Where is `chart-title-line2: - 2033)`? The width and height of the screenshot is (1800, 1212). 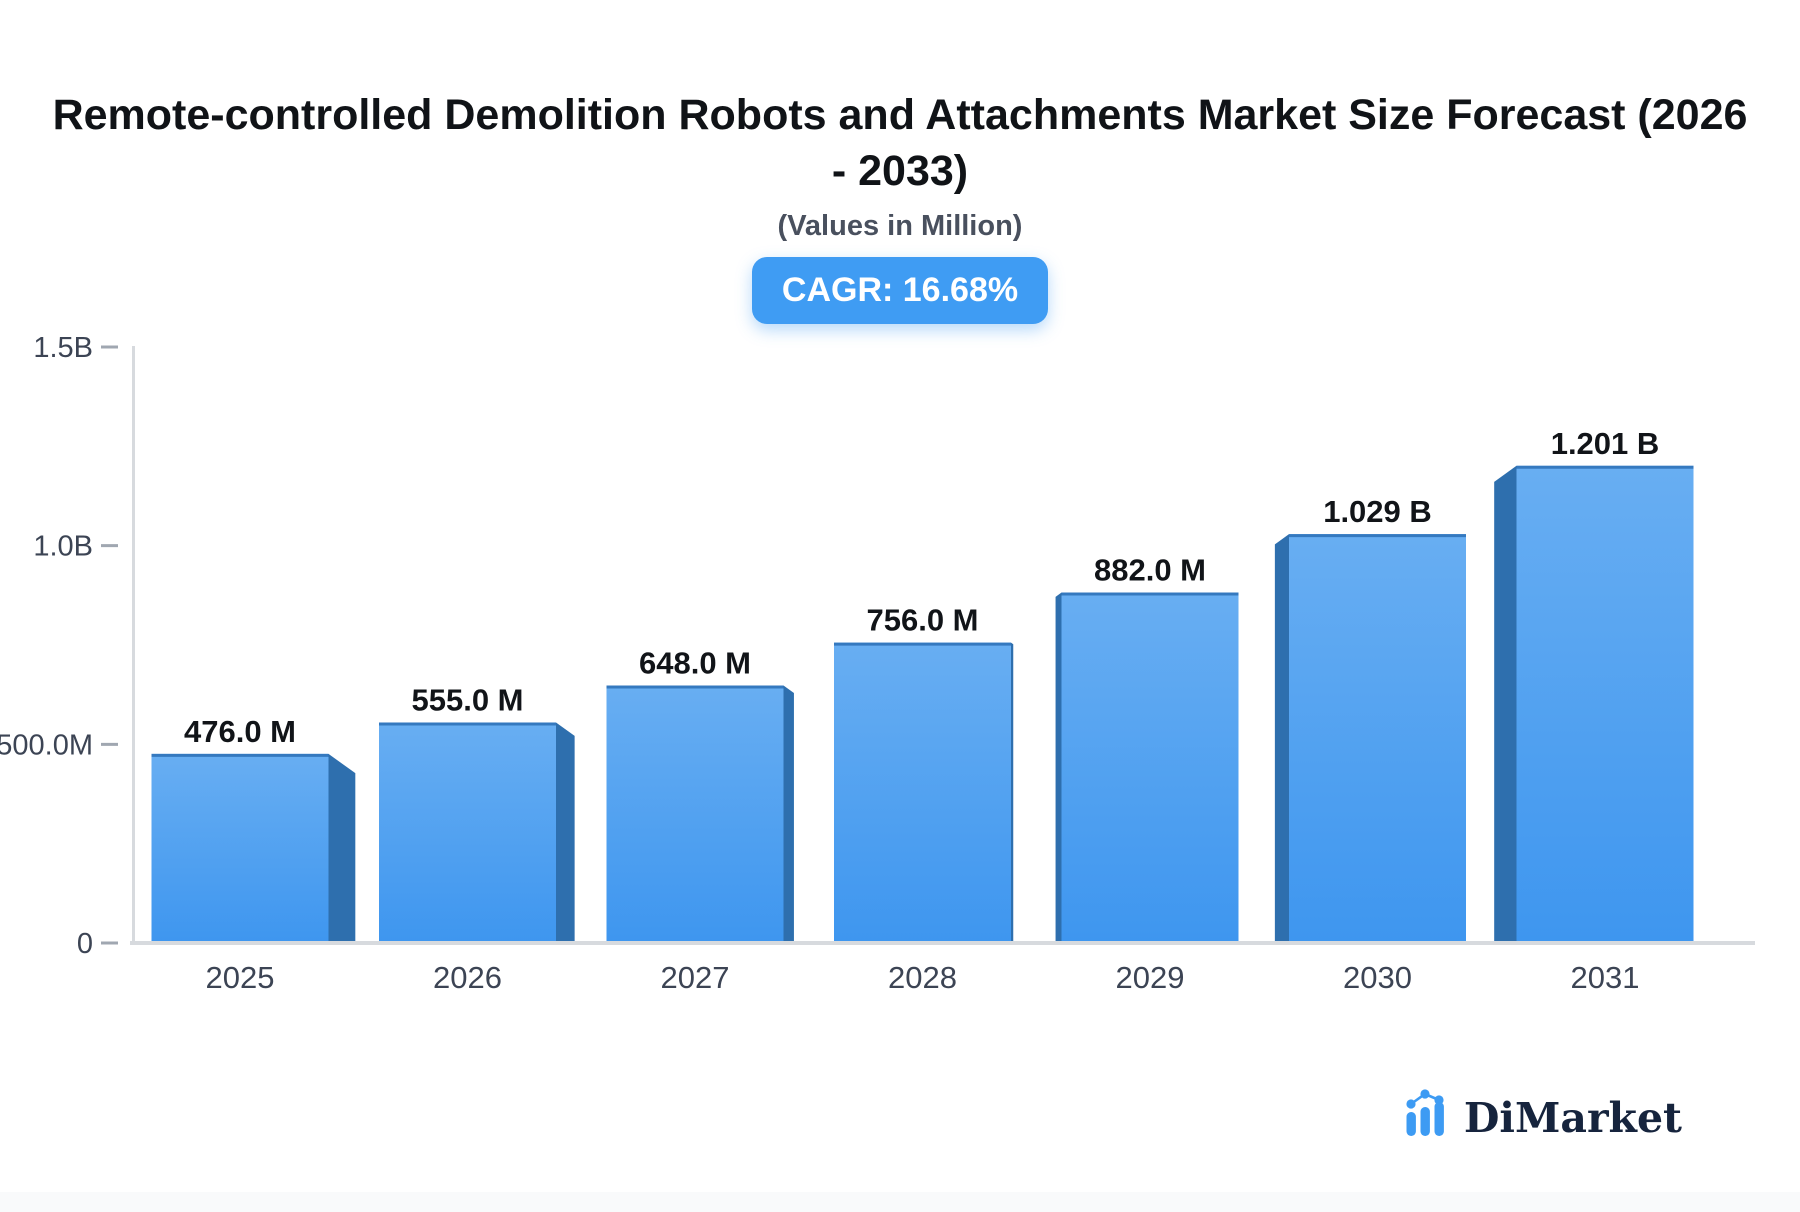 chart-title-line2: - 2033) is located at coordinates (900, 170).